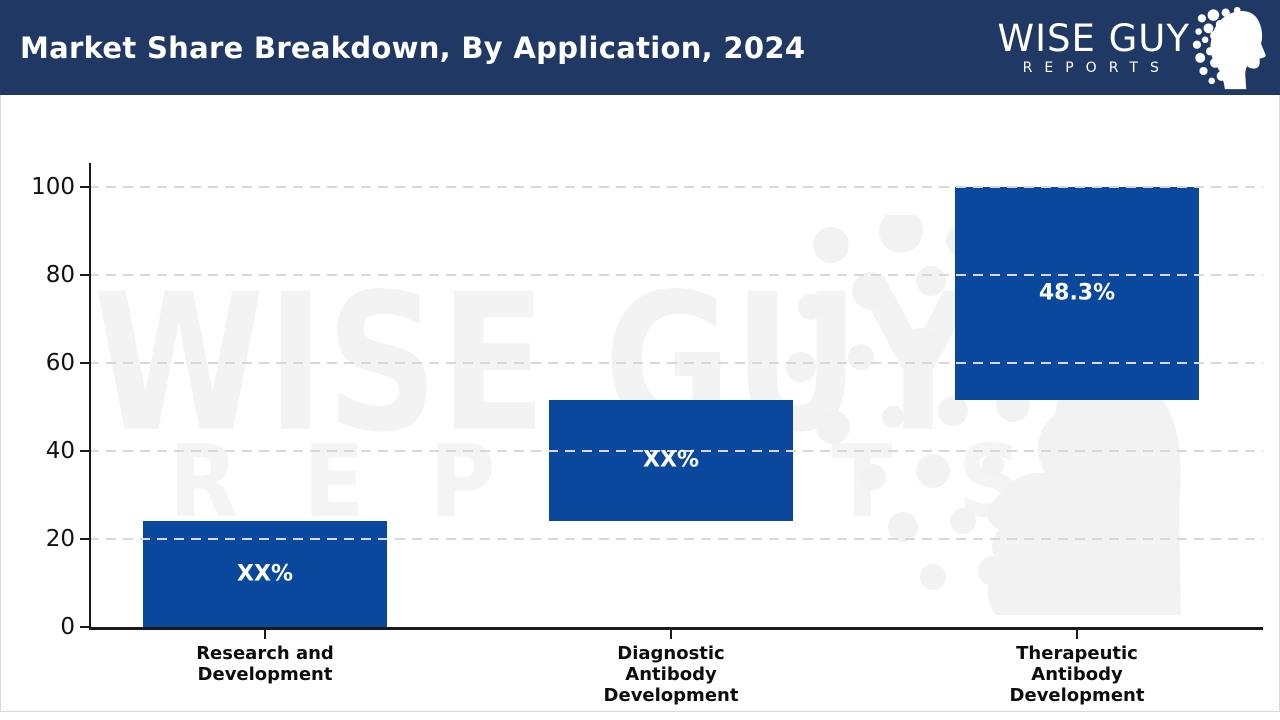 This screenshot has width=1280, height=720. Describe the element at coordinates (90, 396) in the screenshot. I see `y-axis-spine` at that location.